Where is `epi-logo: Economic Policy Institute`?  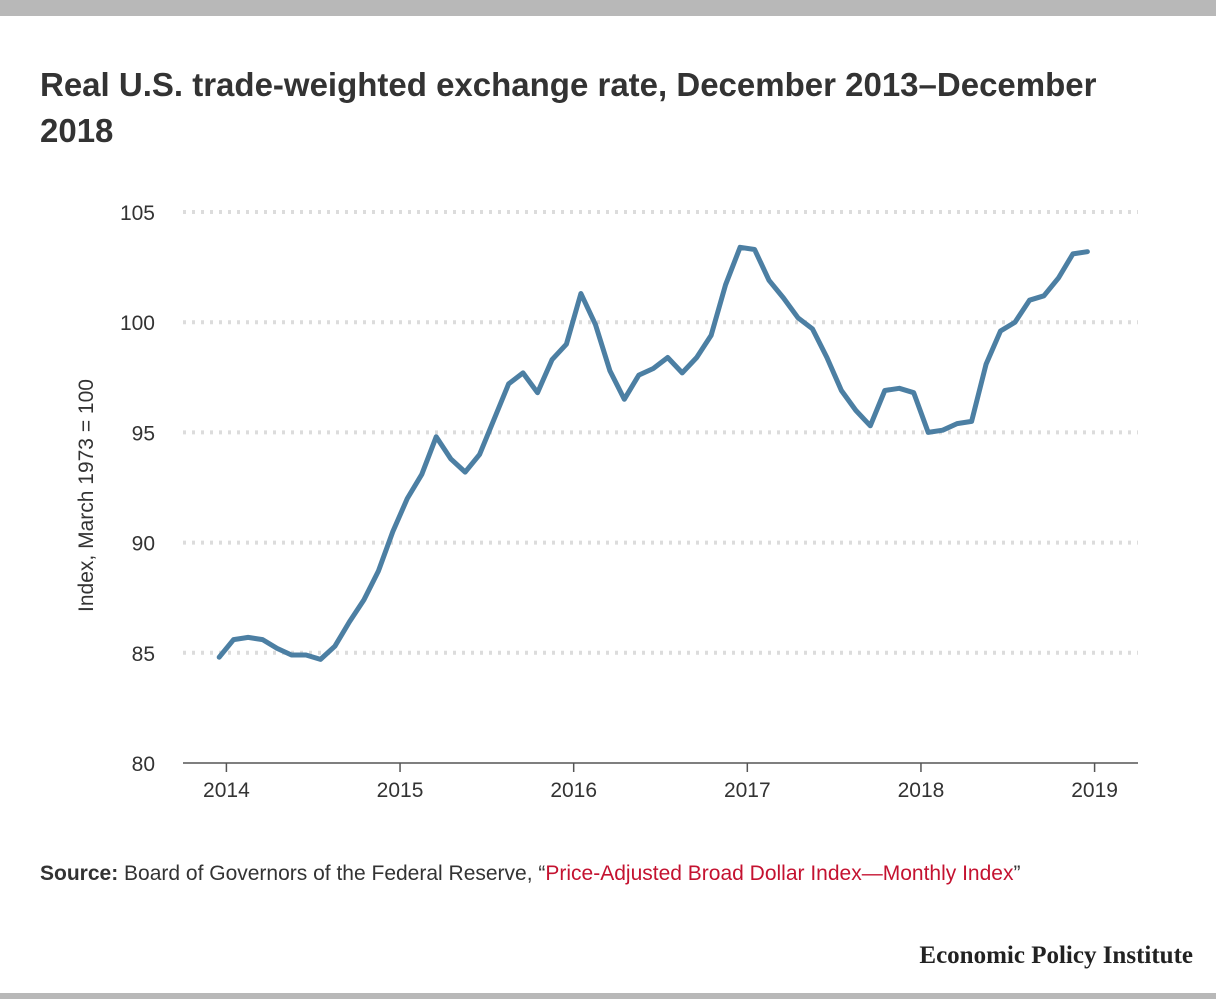 epi-logo: Economic Policy Institute is located at coordinates (1056, 955).